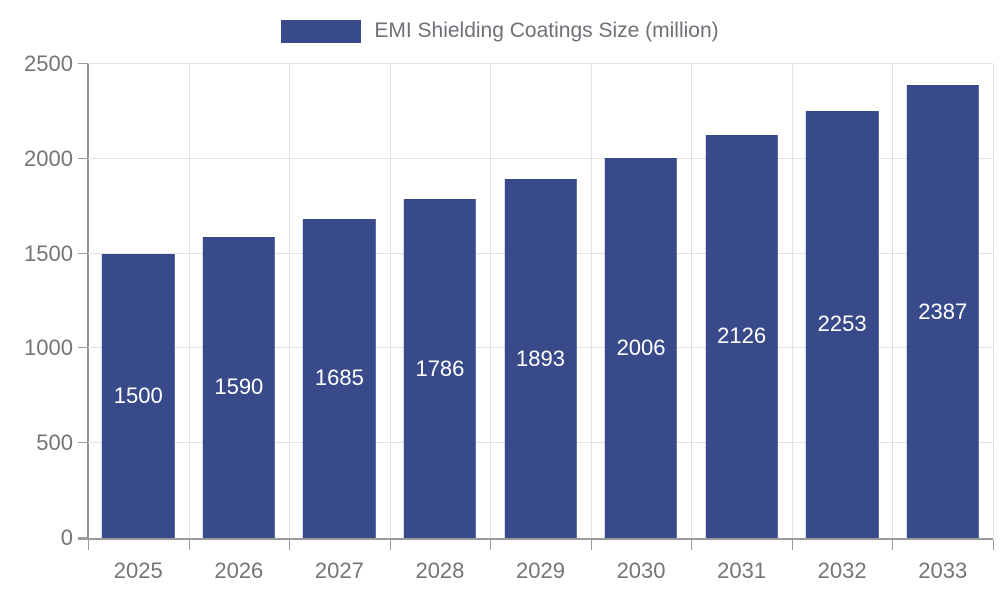  What do you see at coordinates (742, 570) in the screenshot?
I see `x-tick-label: 2031` at bounding box center [742, 570].